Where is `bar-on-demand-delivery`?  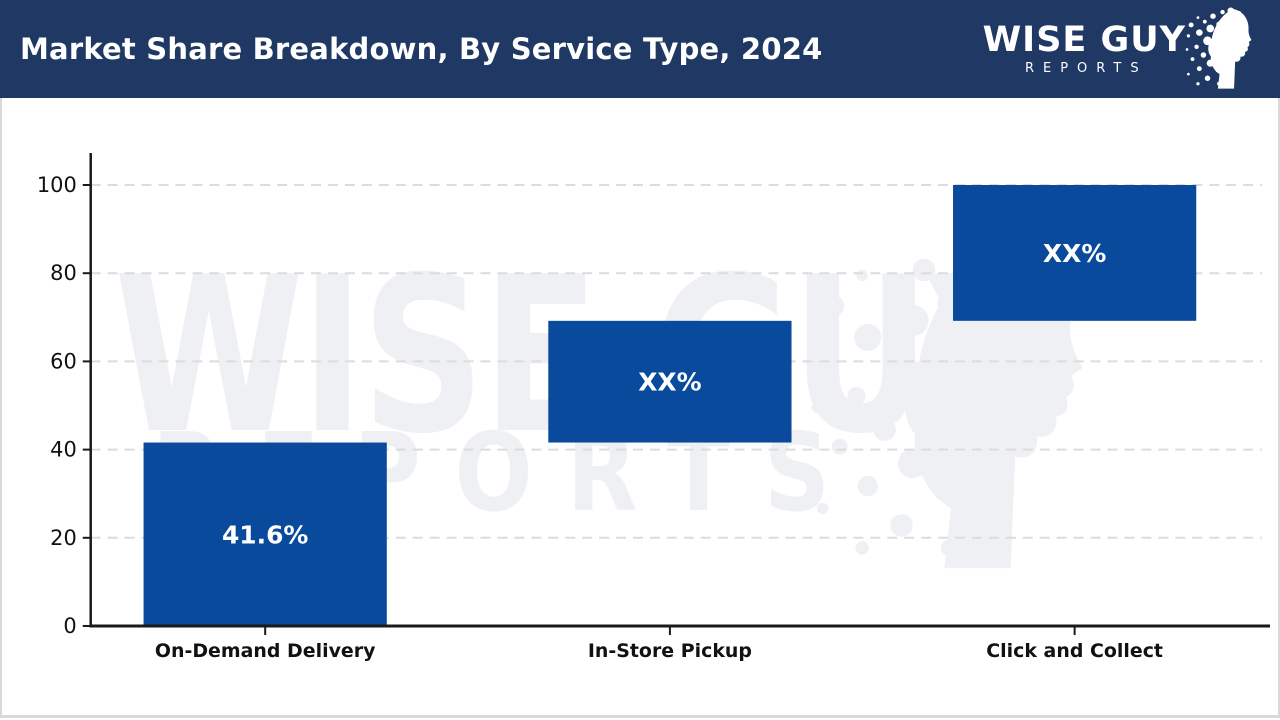 bar-on-demand-delivery is located at coordinates (265, 534).